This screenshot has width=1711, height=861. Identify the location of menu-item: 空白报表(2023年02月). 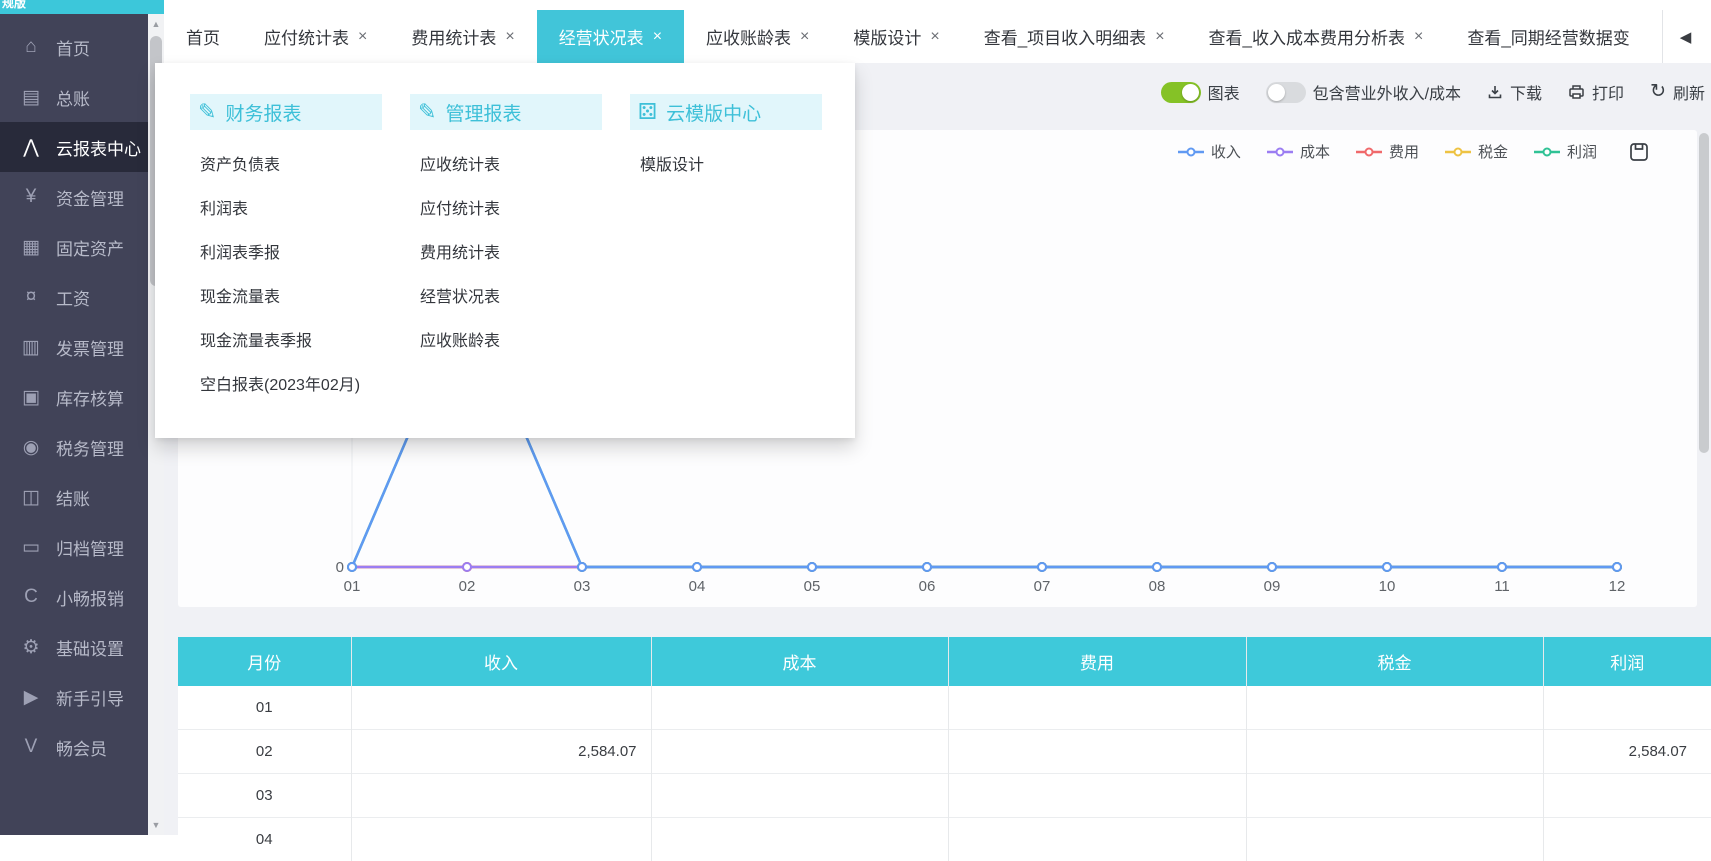
(302, 386).